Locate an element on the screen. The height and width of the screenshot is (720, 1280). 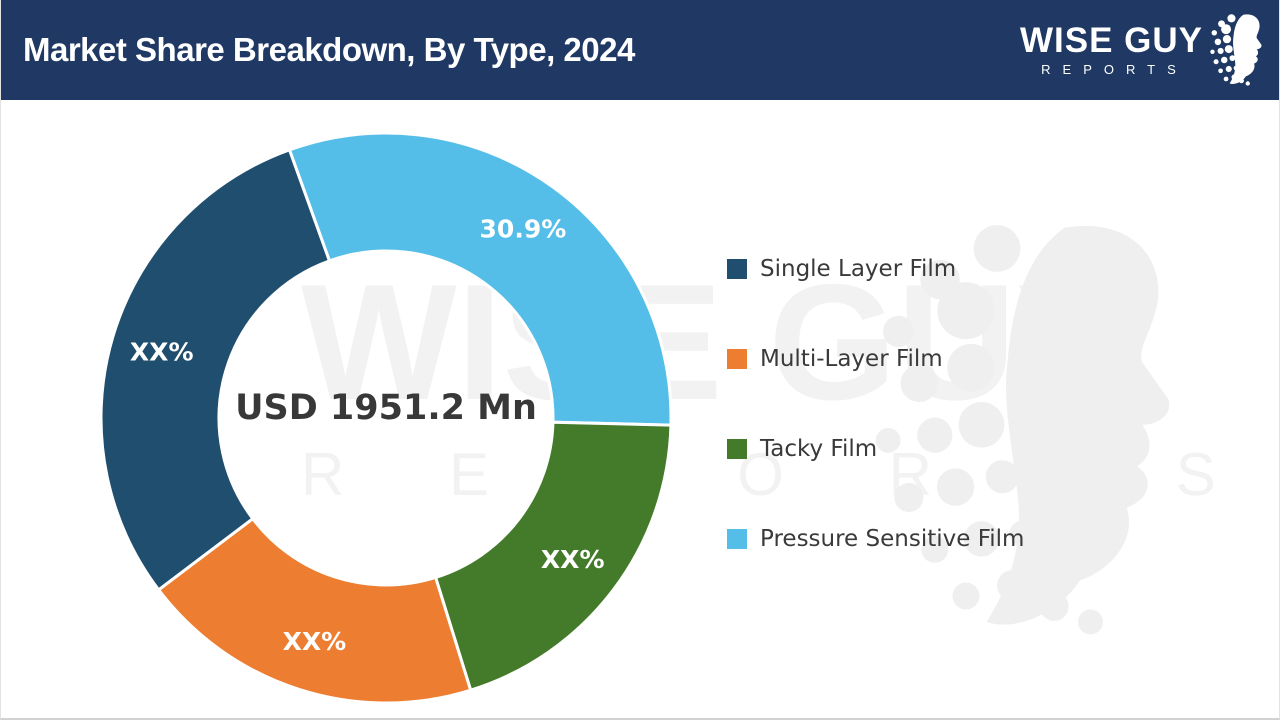
donut-slice-tacky-film is located at coordinates (553, 556).